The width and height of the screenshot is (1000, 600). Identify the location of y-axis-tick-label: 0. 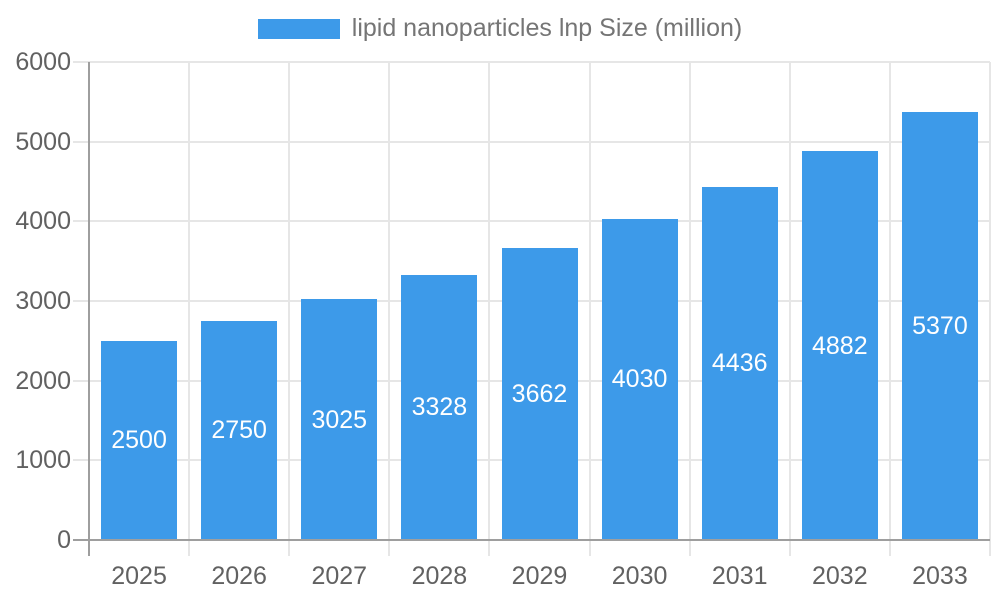
(64, 540).